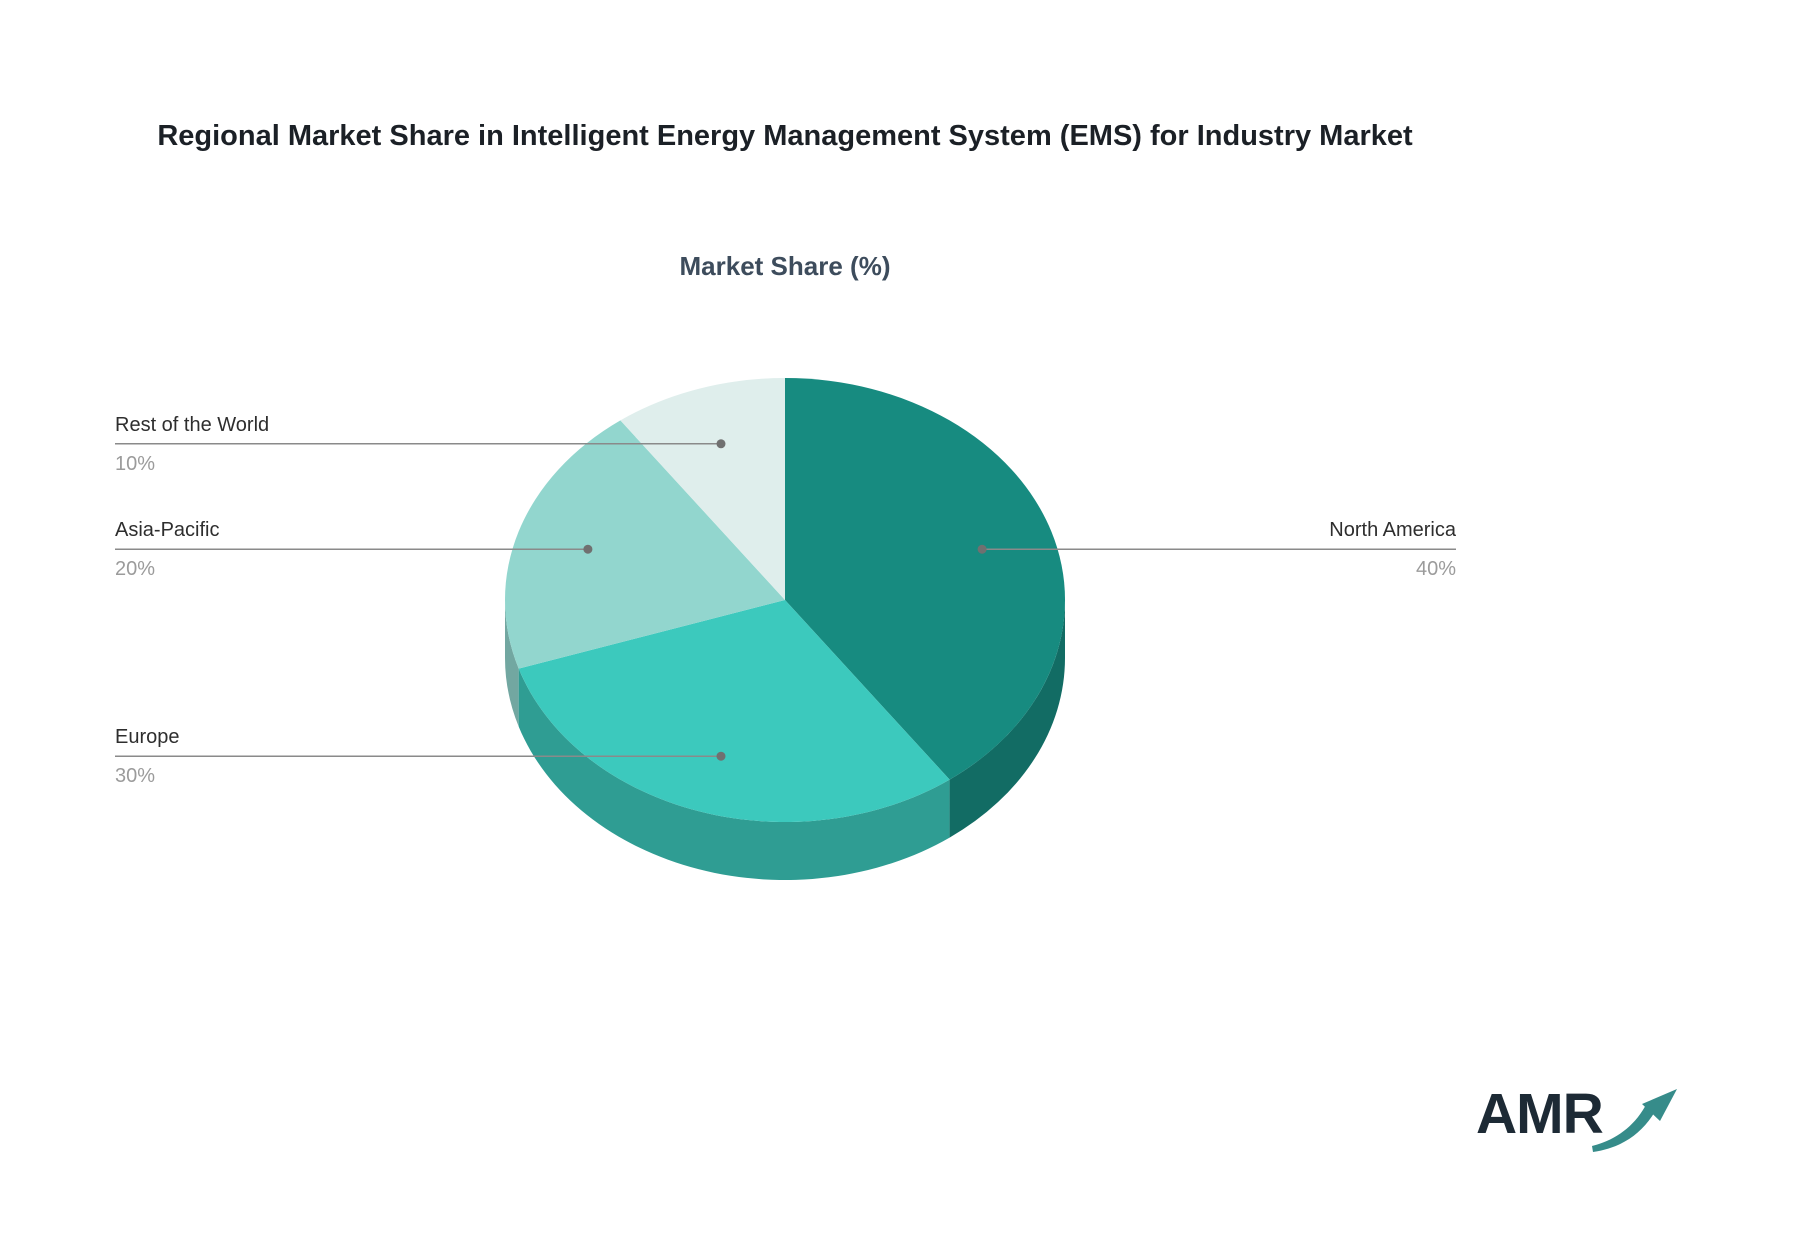  What do you see at coordinates (588, 549) in the screenshot?
I see `label-connector-dot-asia-pacific` at bounding box center [588, 549].